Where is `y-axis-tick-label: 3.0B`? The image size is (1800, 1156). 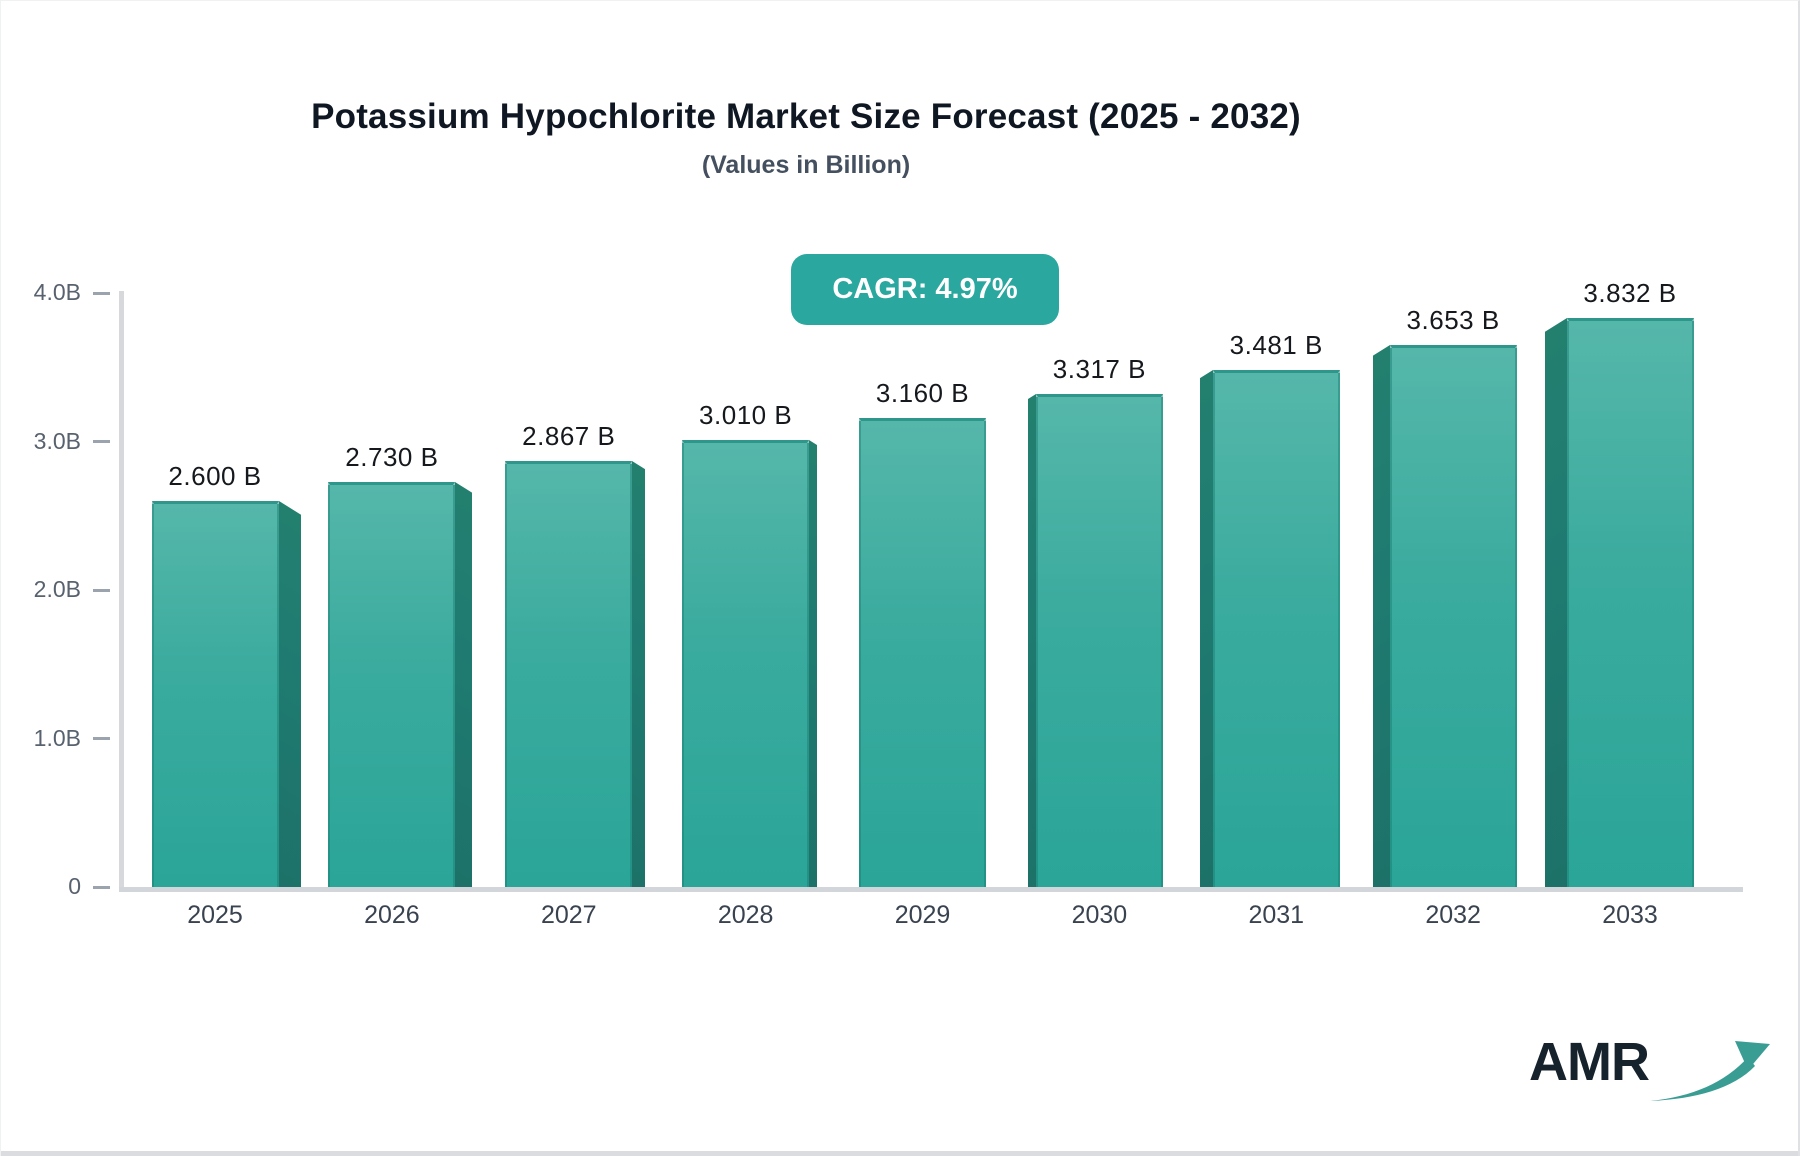 y-axis-tick-label: 3.0B is located at coordinates (57, 440).